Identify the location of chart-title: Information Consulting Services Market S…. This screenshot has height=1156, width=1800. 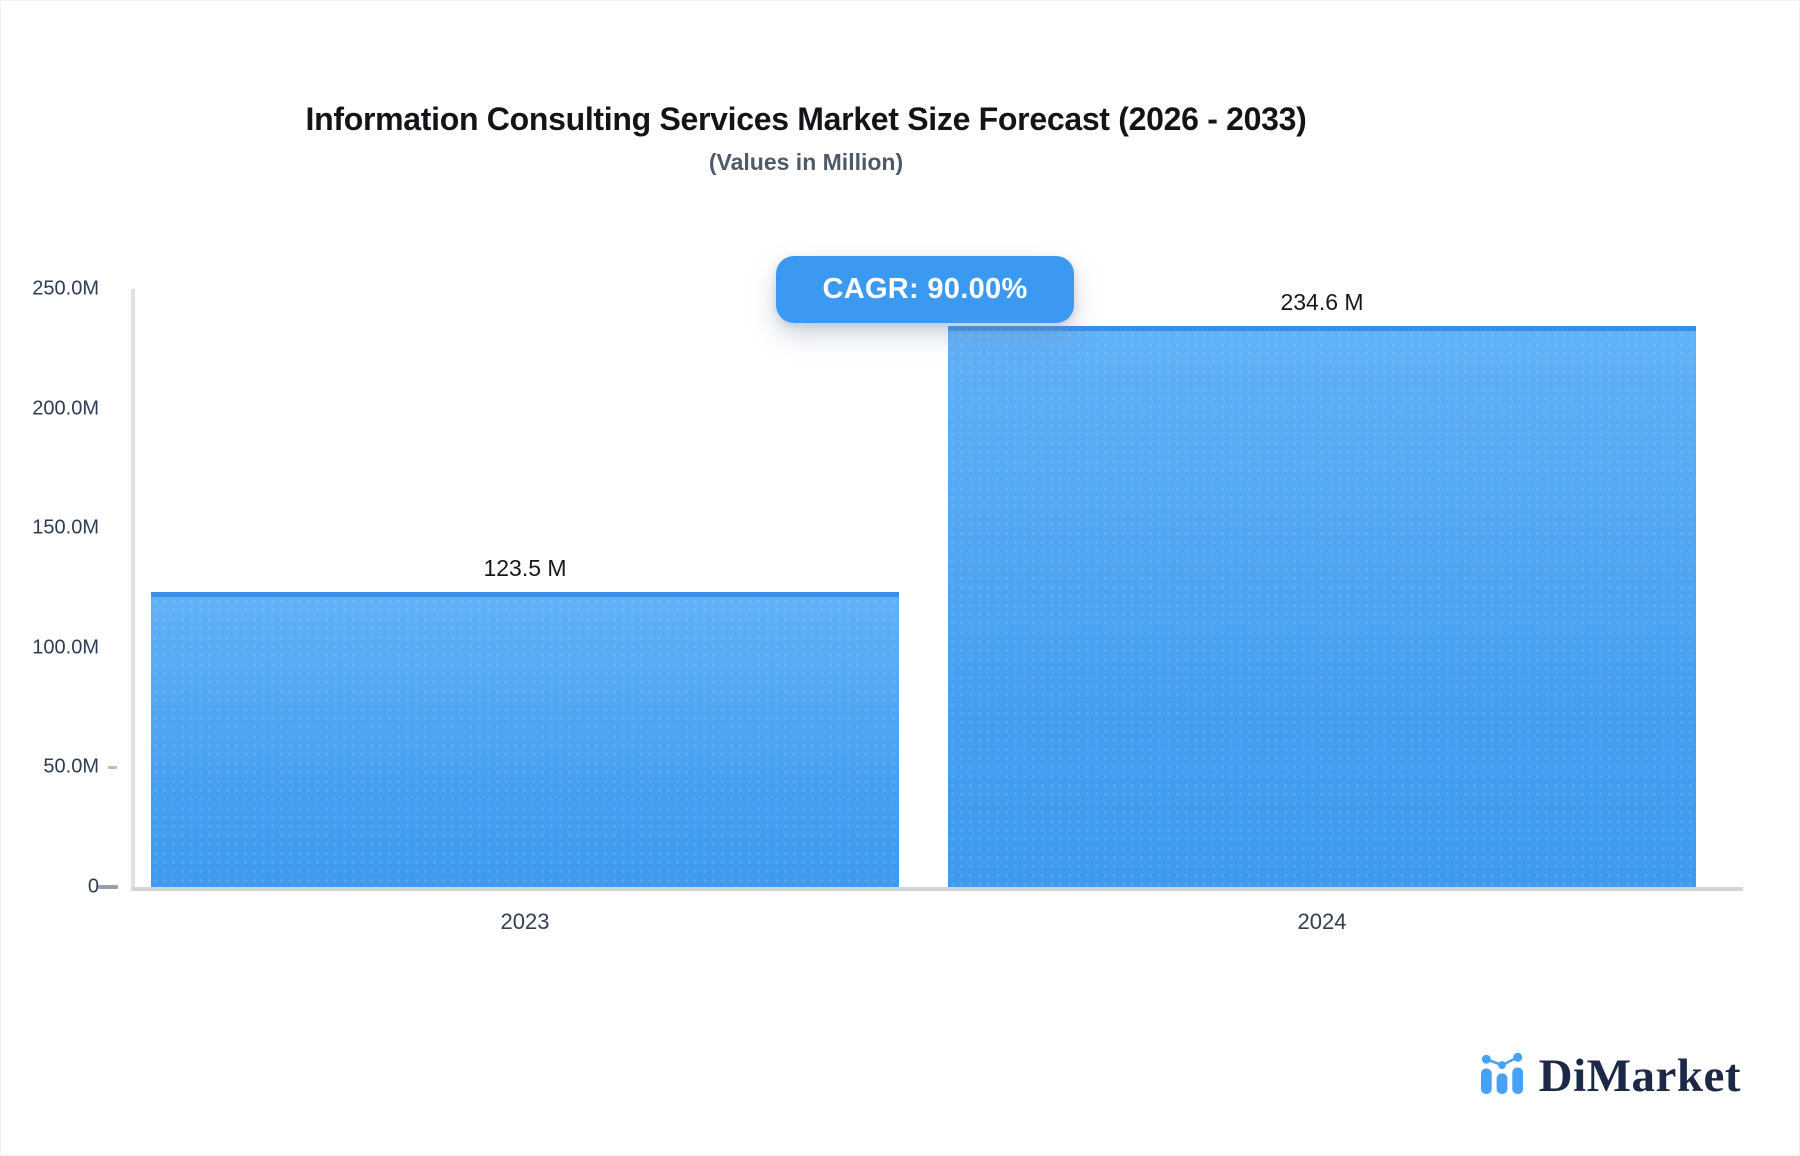
(806, 119).